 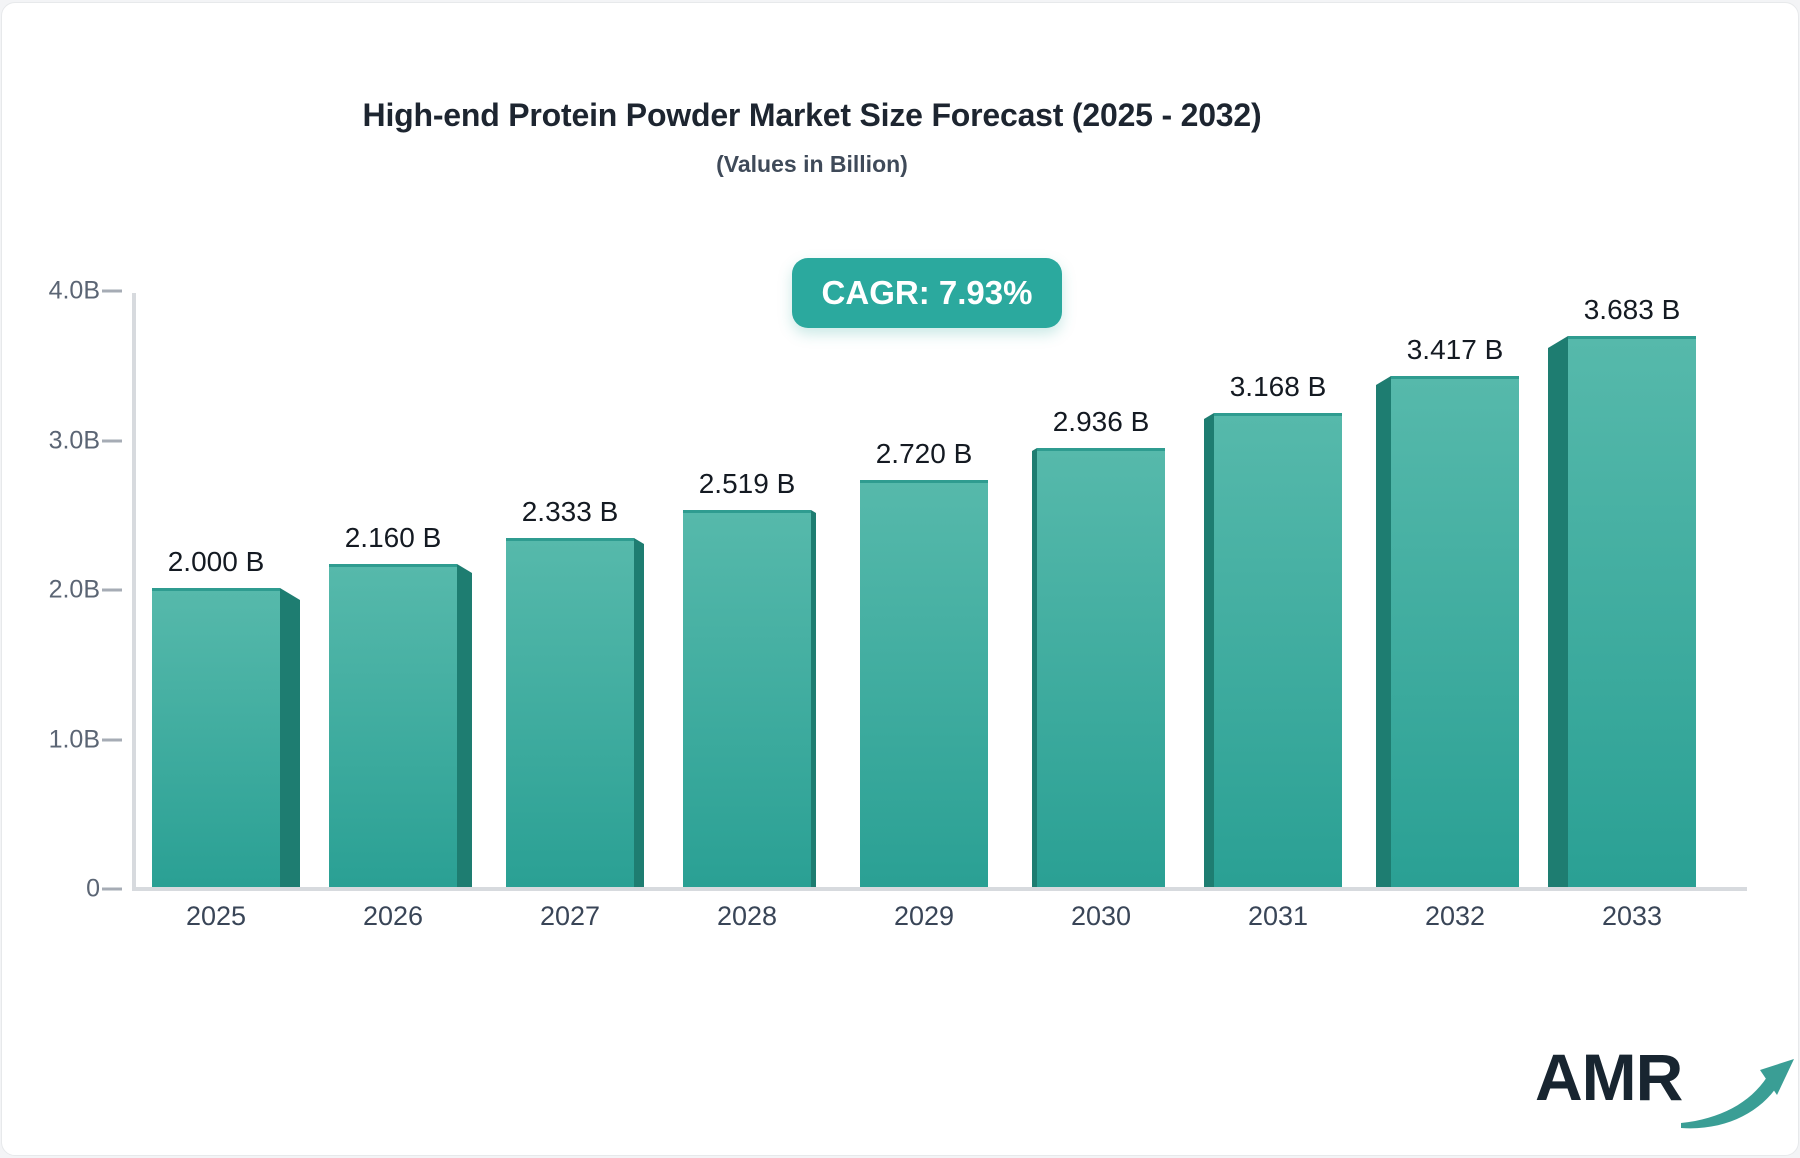 What do you see at coordinates (924, 453) in the screenshot?
I see `bar-value-label: 2.720 B` at bounding box center [924, 453].